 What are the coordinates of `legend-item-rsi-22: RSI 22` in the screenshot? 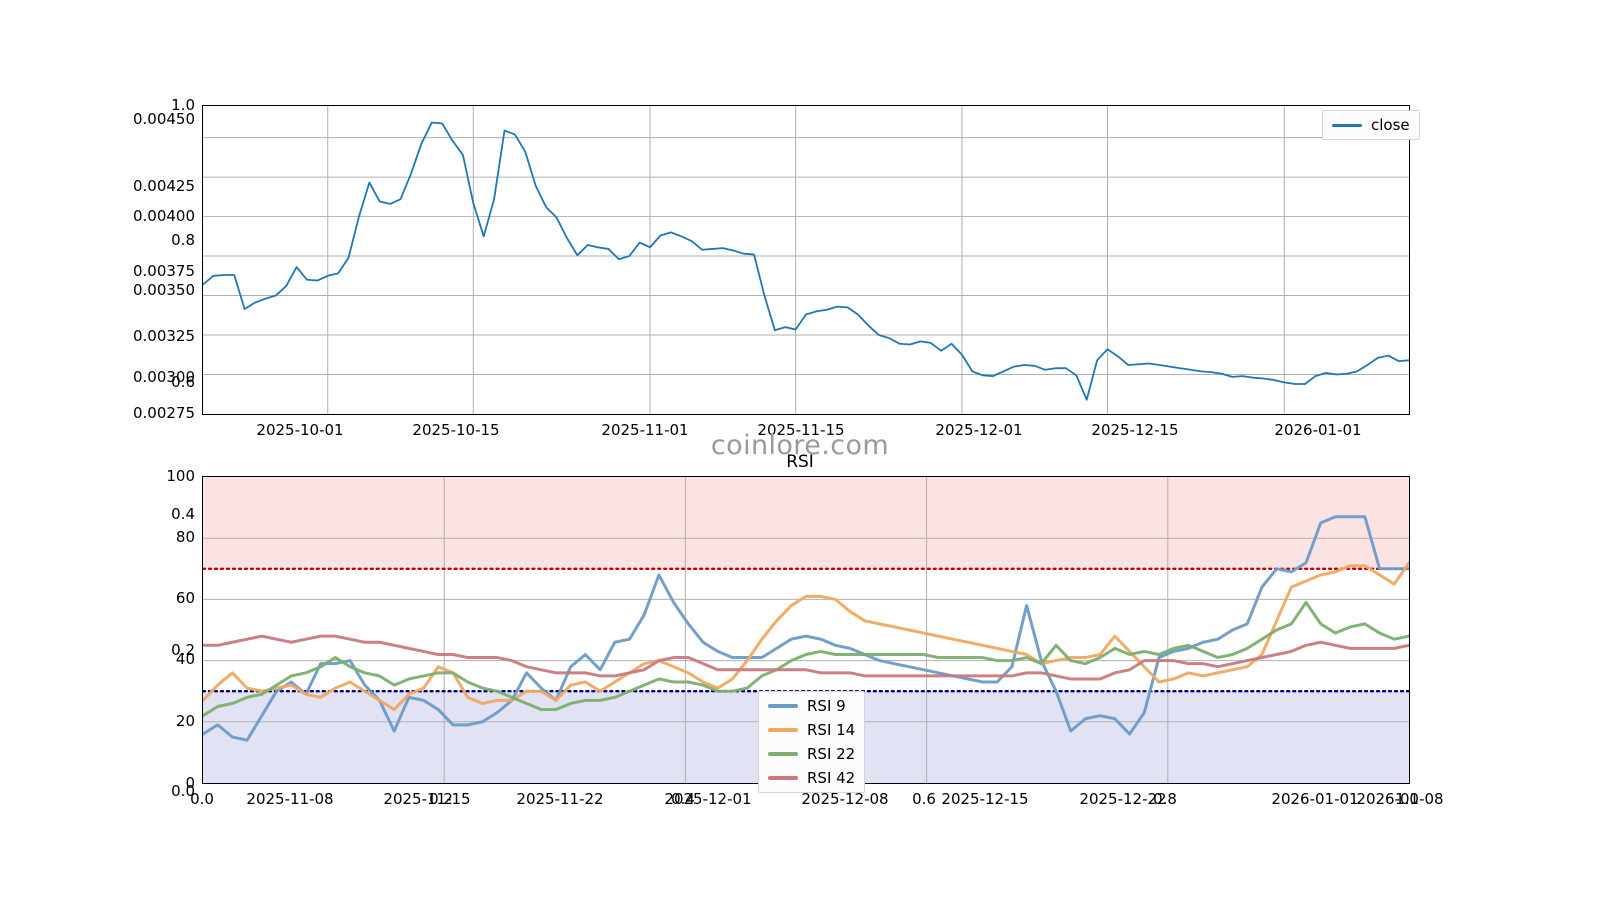 It's located at (811, 754).